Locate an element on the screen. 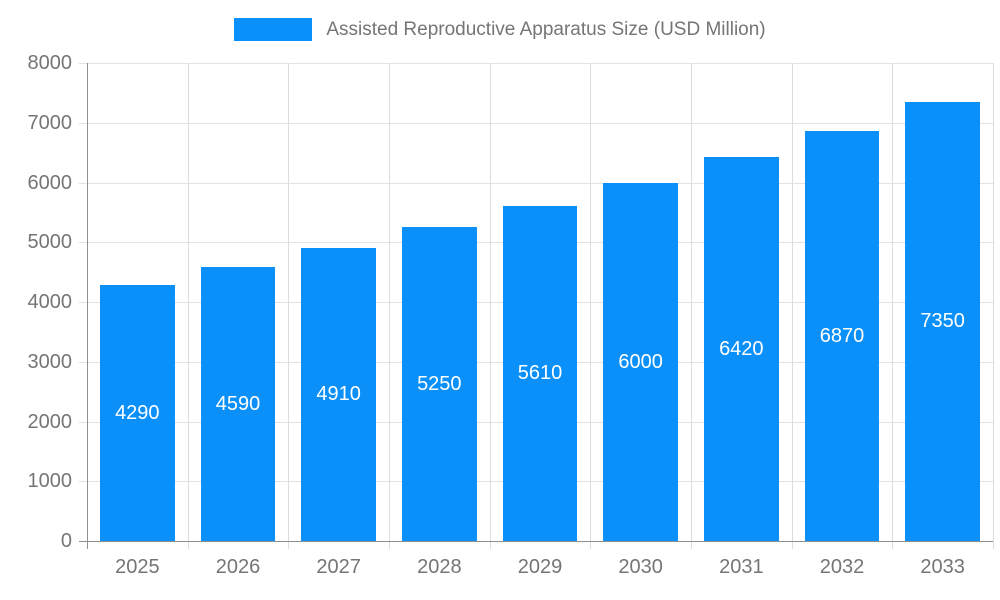  x-tick-label-2026: 2026 is located at coordinates (238, 567).